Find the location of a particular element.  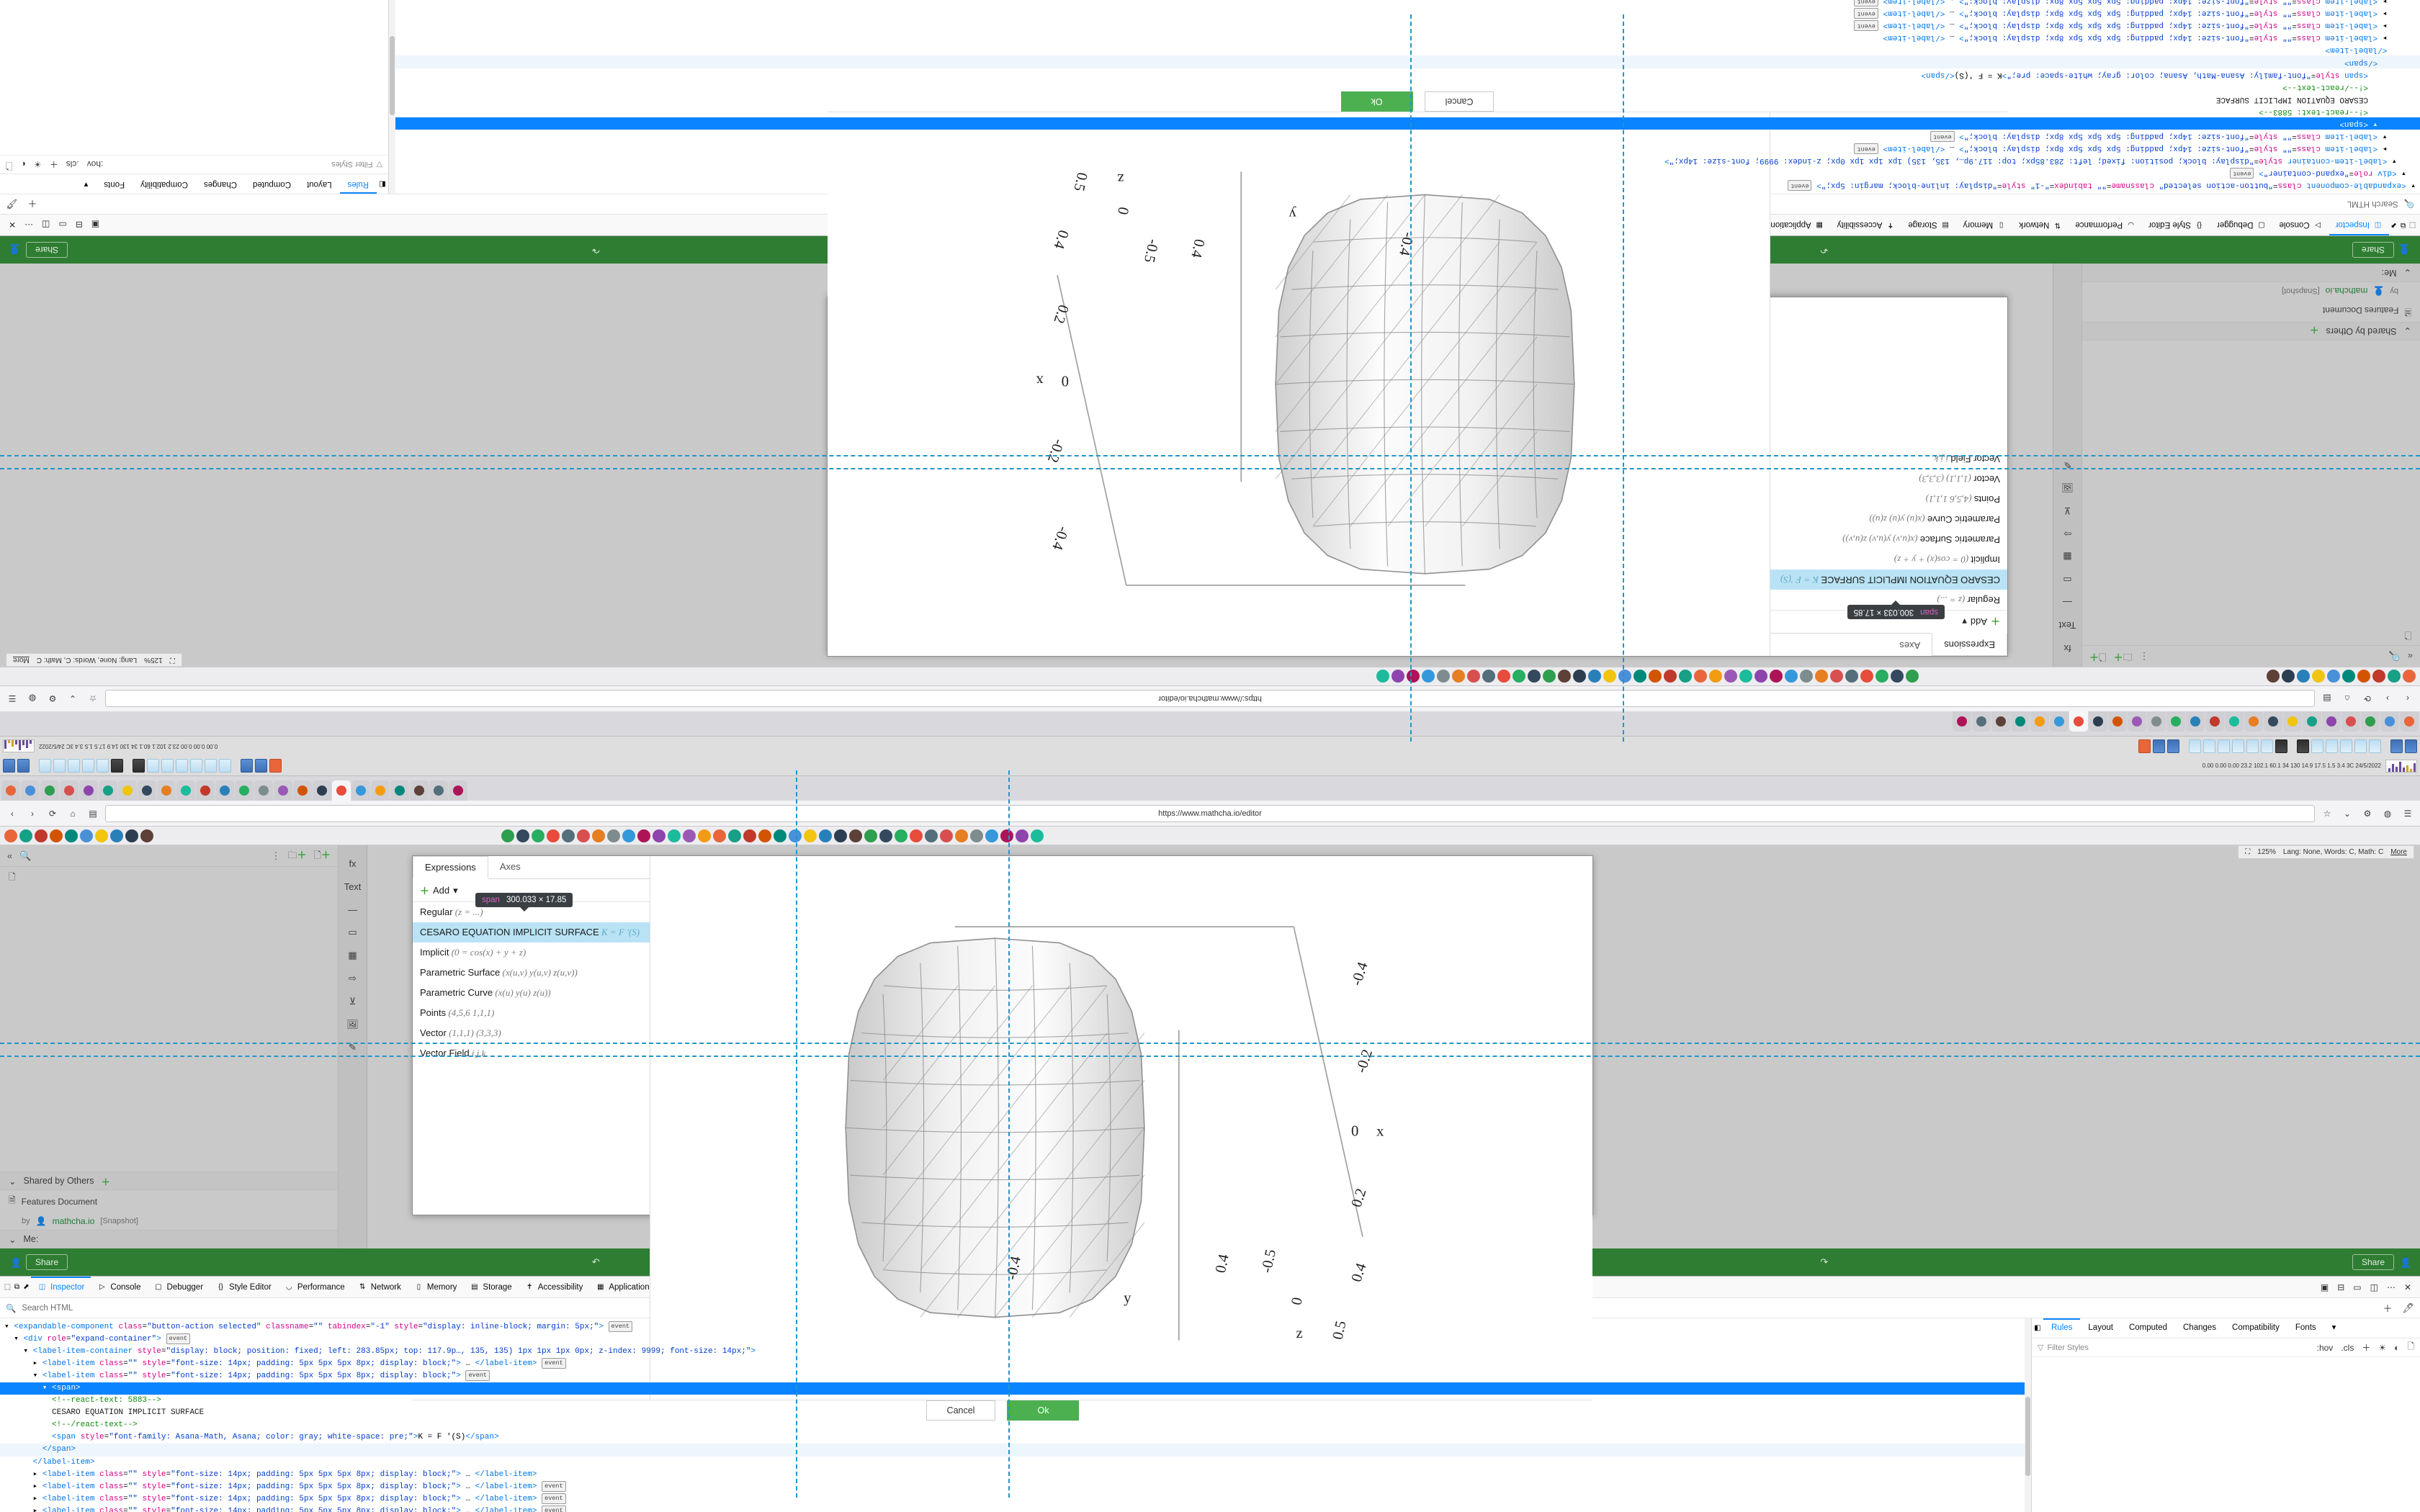

back-icon: ‹ is located at coordinates (2407, 698).